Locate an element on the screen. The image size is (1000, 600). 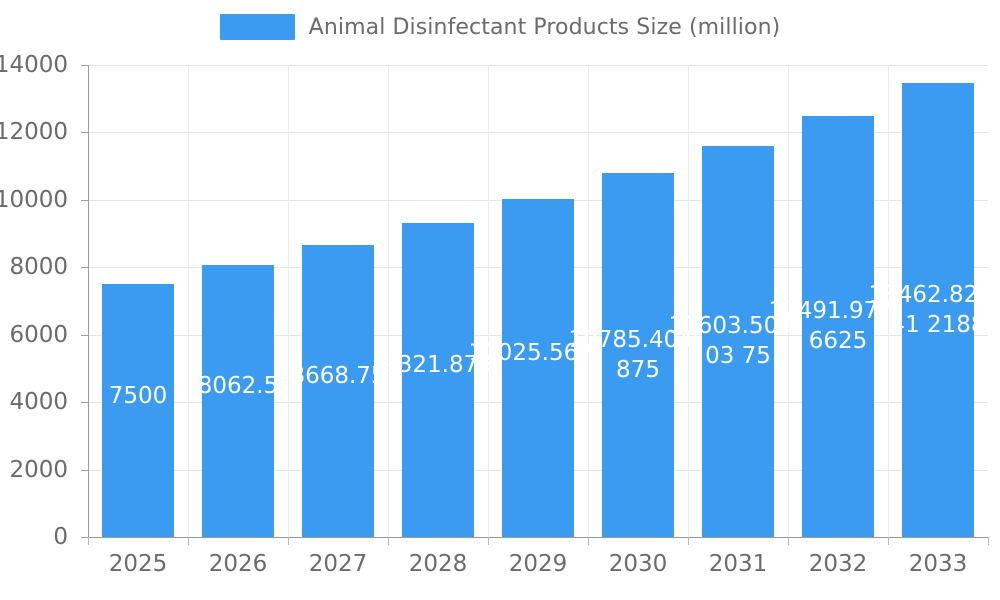
x-axis-tick-label: 2029 is located at coordinates (538, 564).